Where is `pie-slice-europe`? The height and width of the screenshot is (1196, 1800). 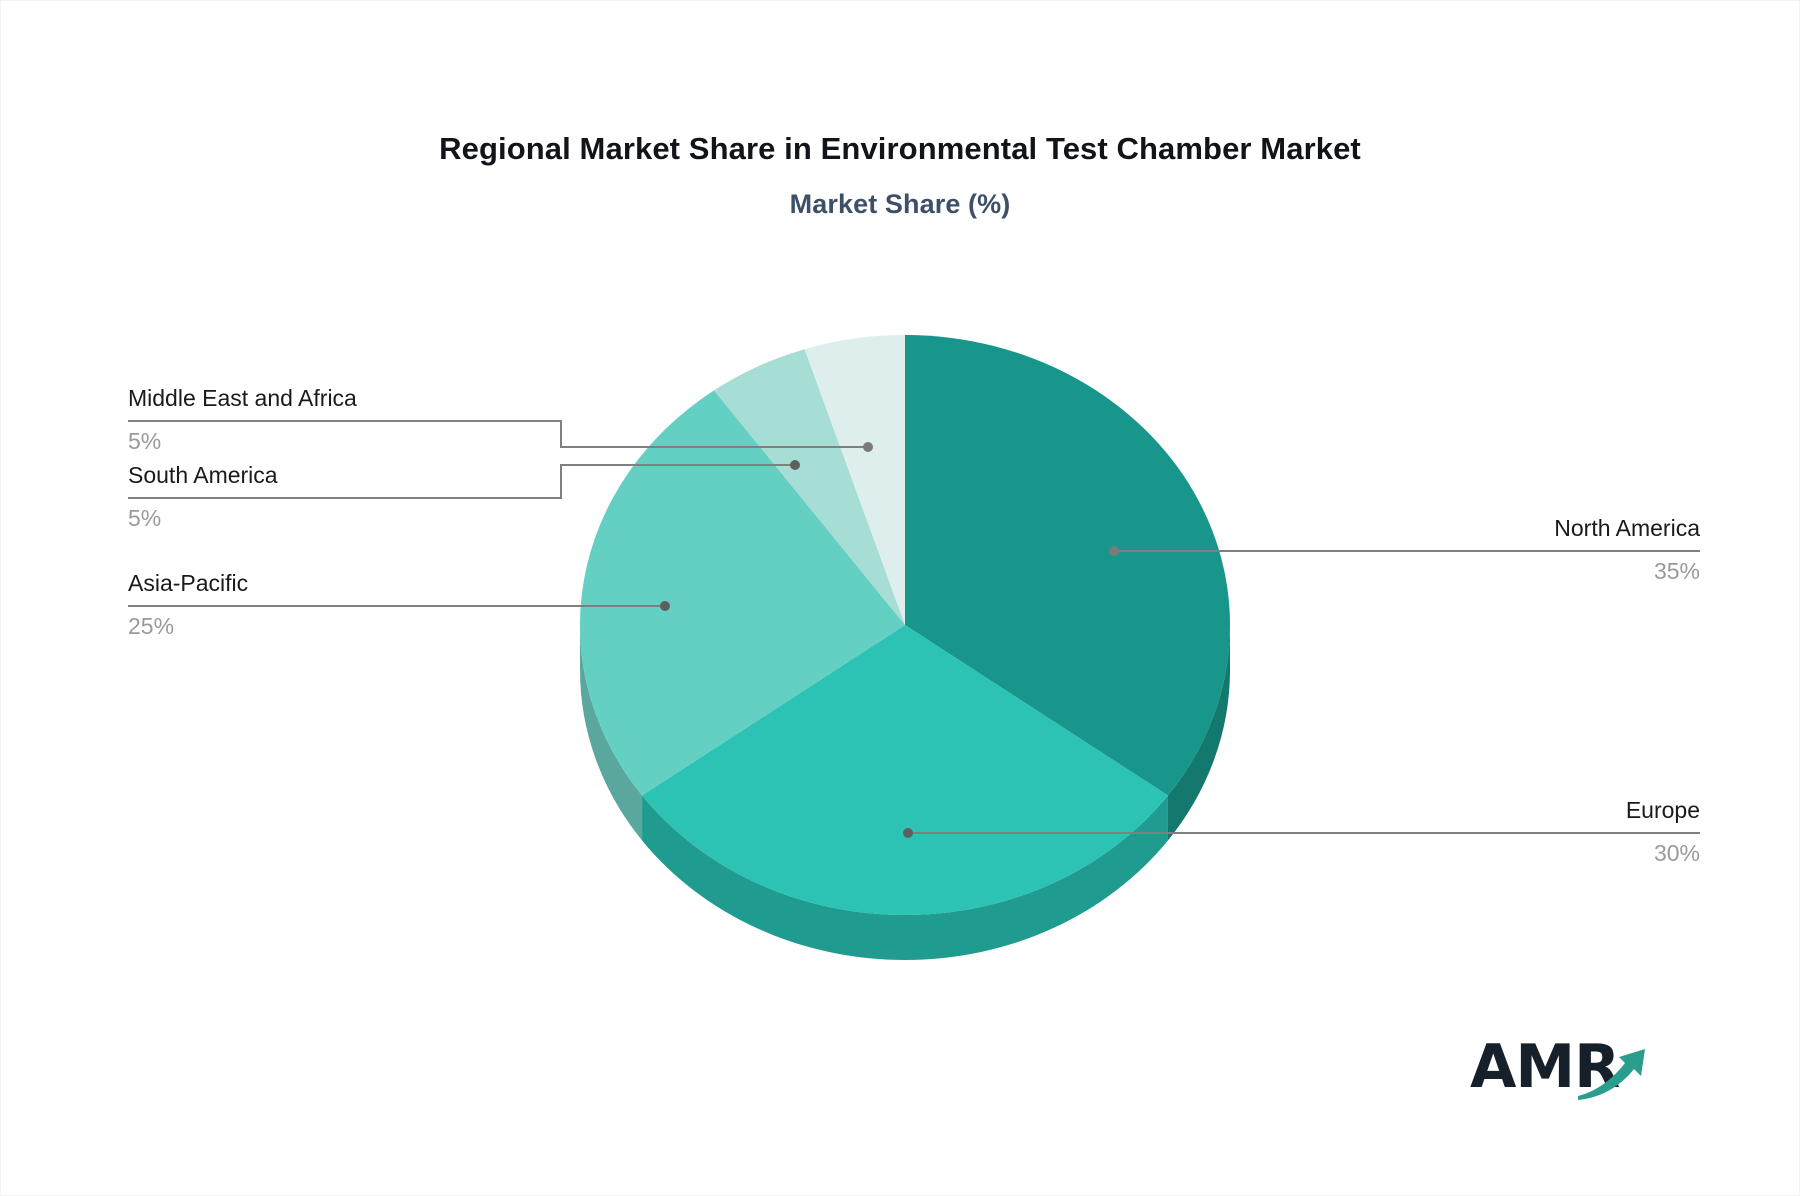
pie-slice-europe is located at coordinates (905, 770).